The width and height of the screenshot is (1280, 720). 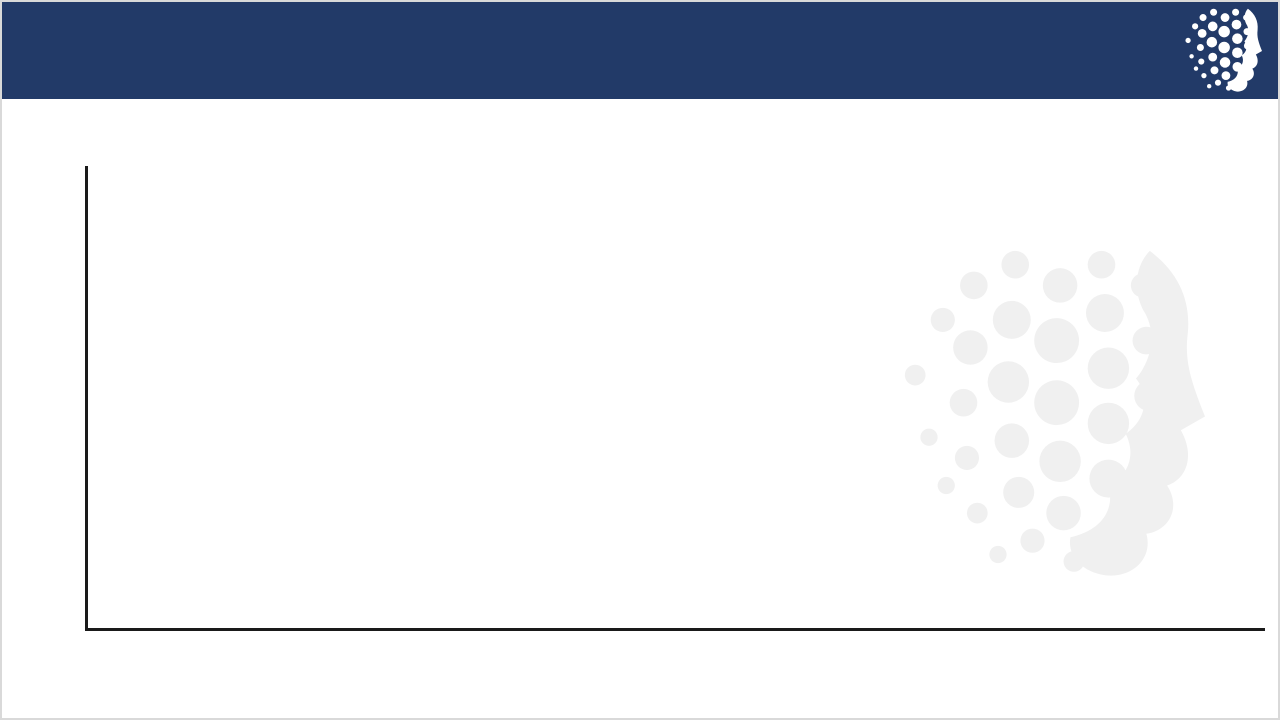 I want to click on watermark-face-dots-icon, so click(x=1054, y=413).